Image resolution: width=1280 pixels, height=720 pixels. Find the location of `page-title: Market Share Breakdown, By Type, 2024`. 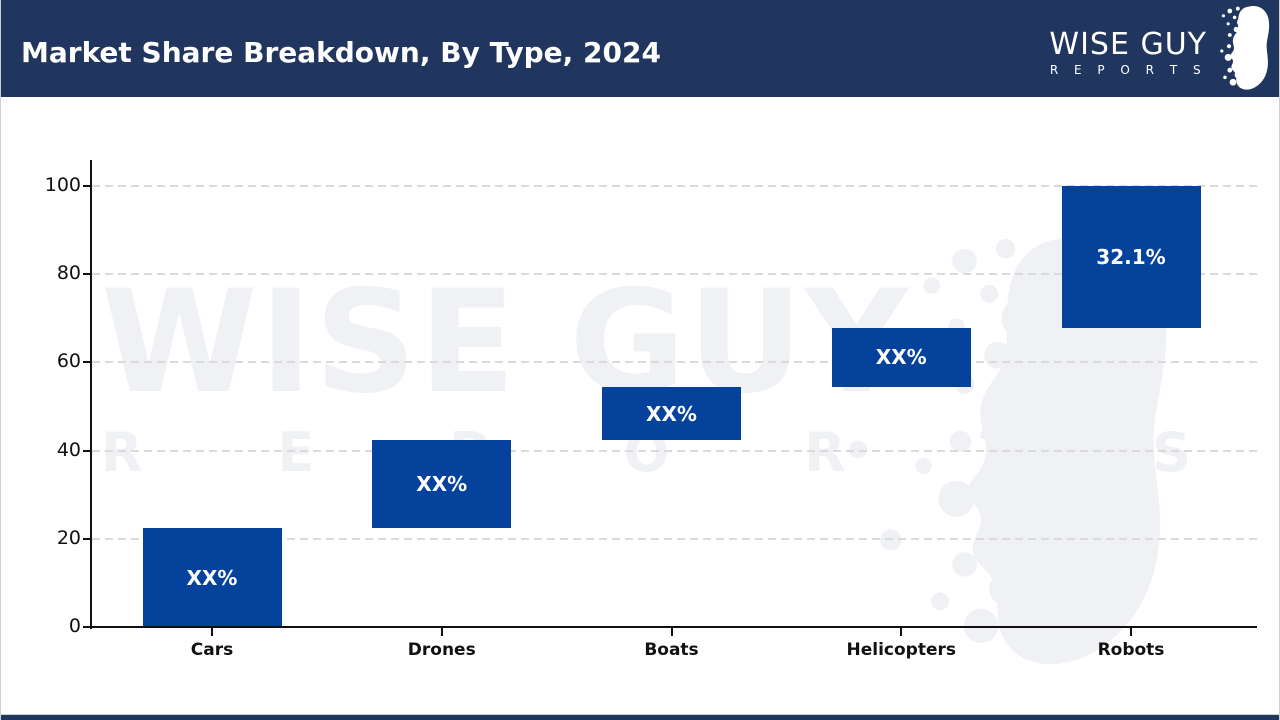

page-title: Market Share Breakdown, By Type, 2024 is located at coordinates (341, 52).